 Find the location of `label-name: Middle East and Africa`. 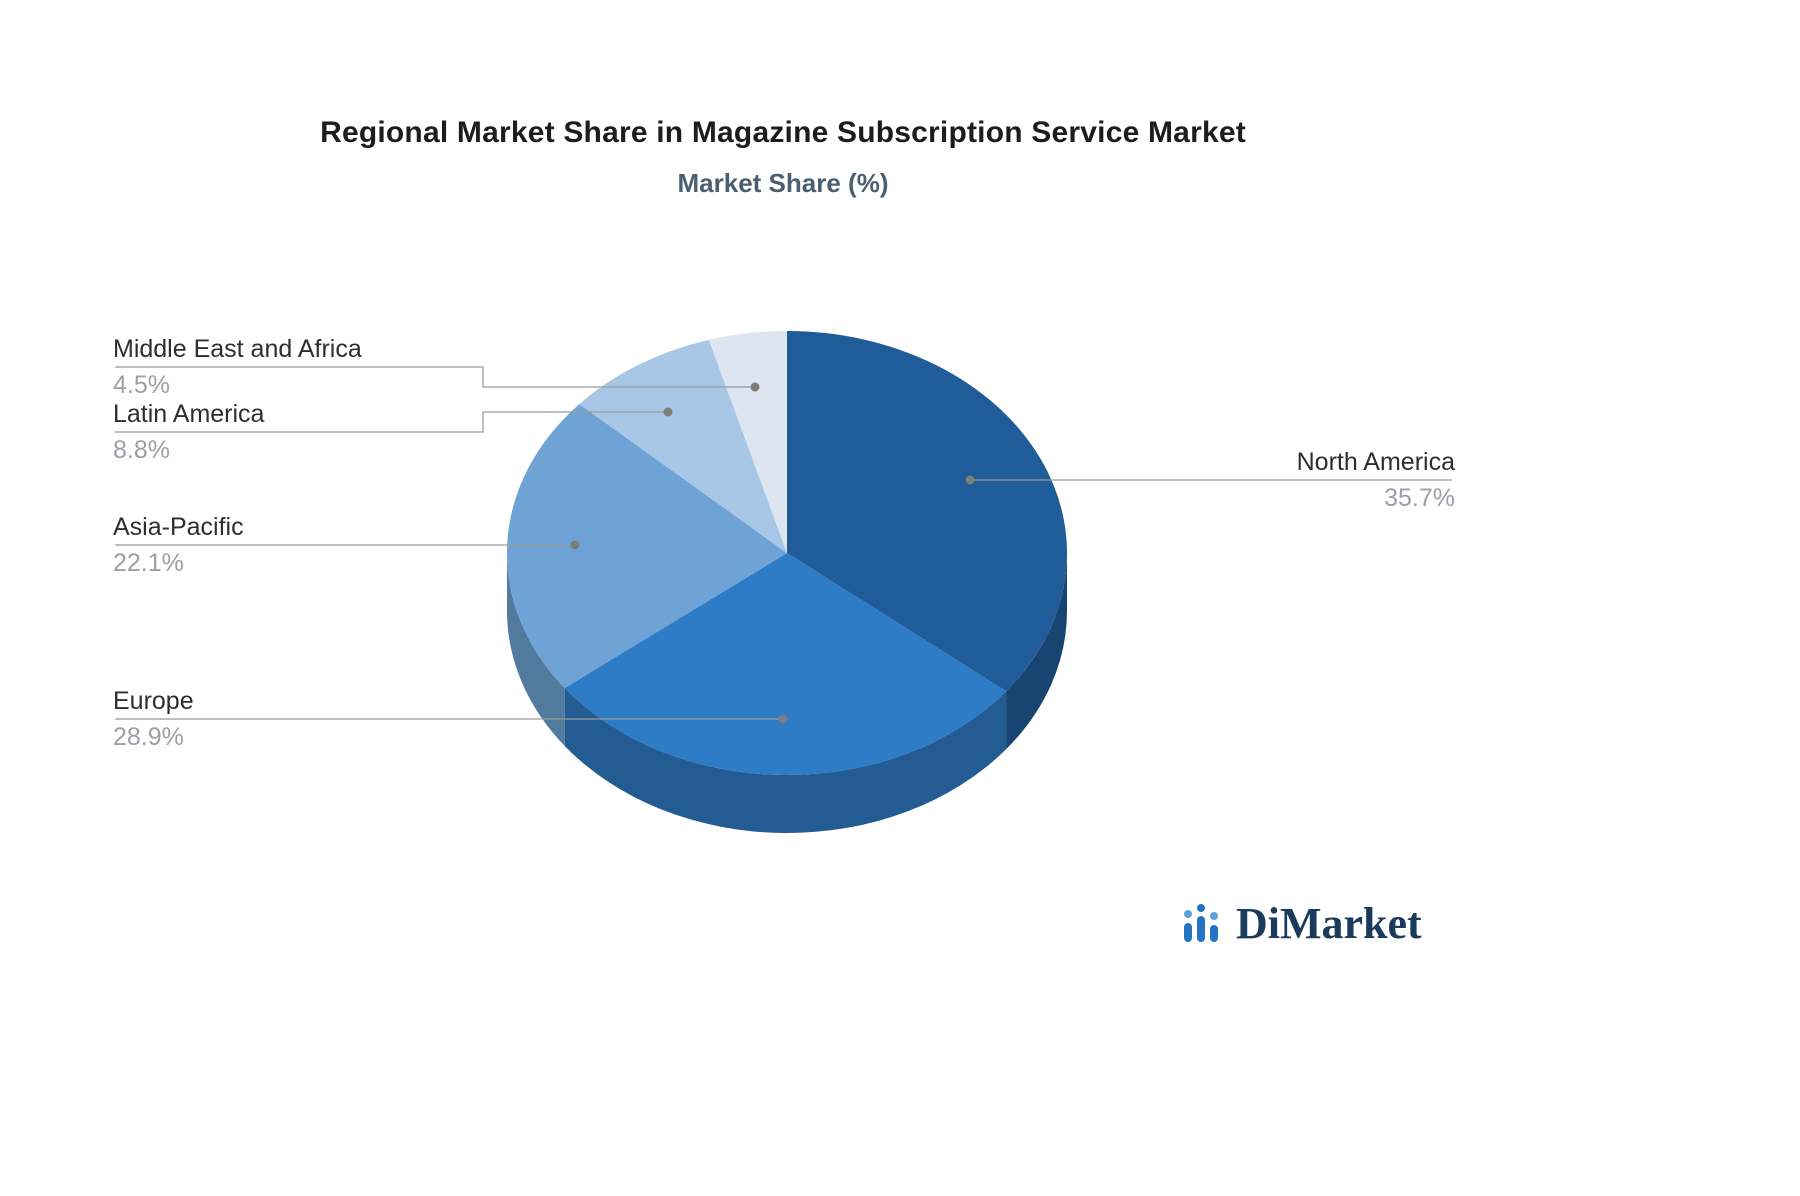

label-name: Middle East and Africa is located at coordinates (237, 349).